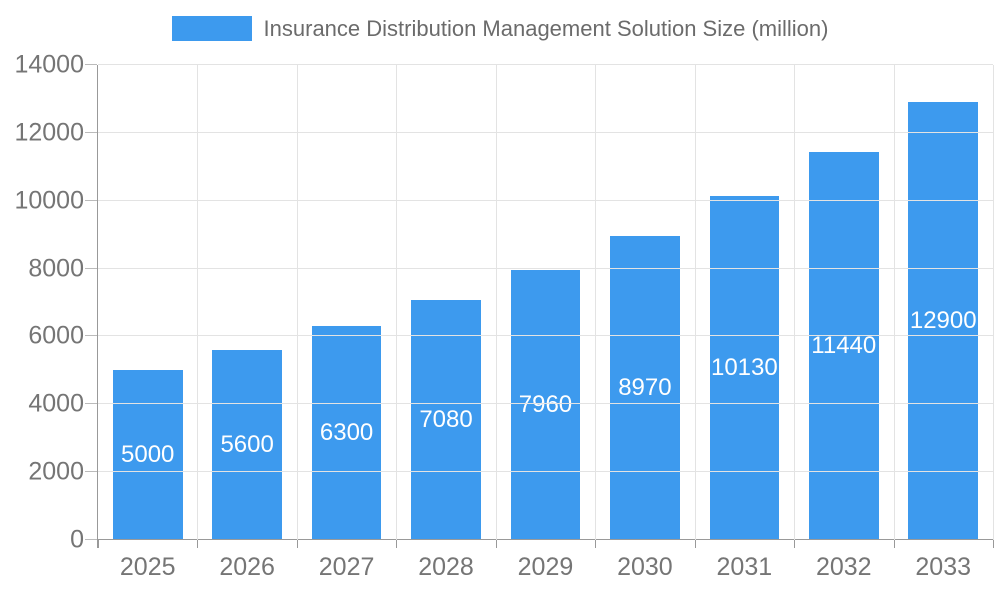 This screenshot has width=1000, height=600. What do you see at coordinates (211, 28) in the screenshot?
I see `legend-swatch` at bounding box center [211, 28].